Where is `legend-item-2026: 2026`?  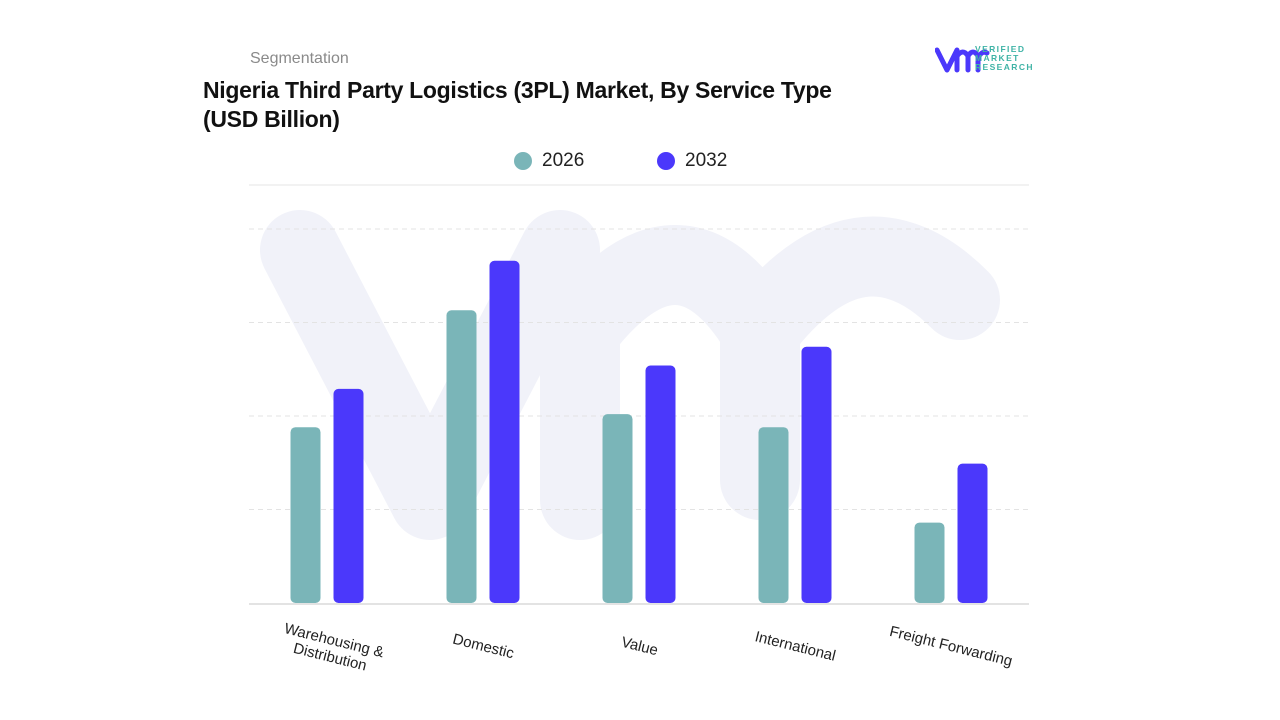 legend-item-2026: 2026 is located at coordinates (549, 161).